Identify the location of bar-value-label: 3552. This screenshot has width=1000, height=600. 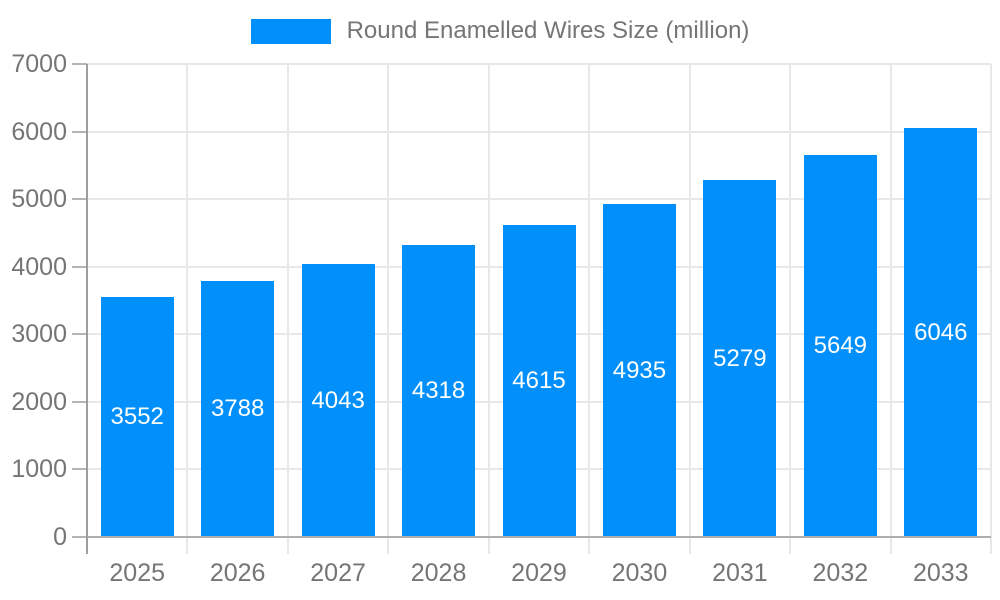
(137, 416).